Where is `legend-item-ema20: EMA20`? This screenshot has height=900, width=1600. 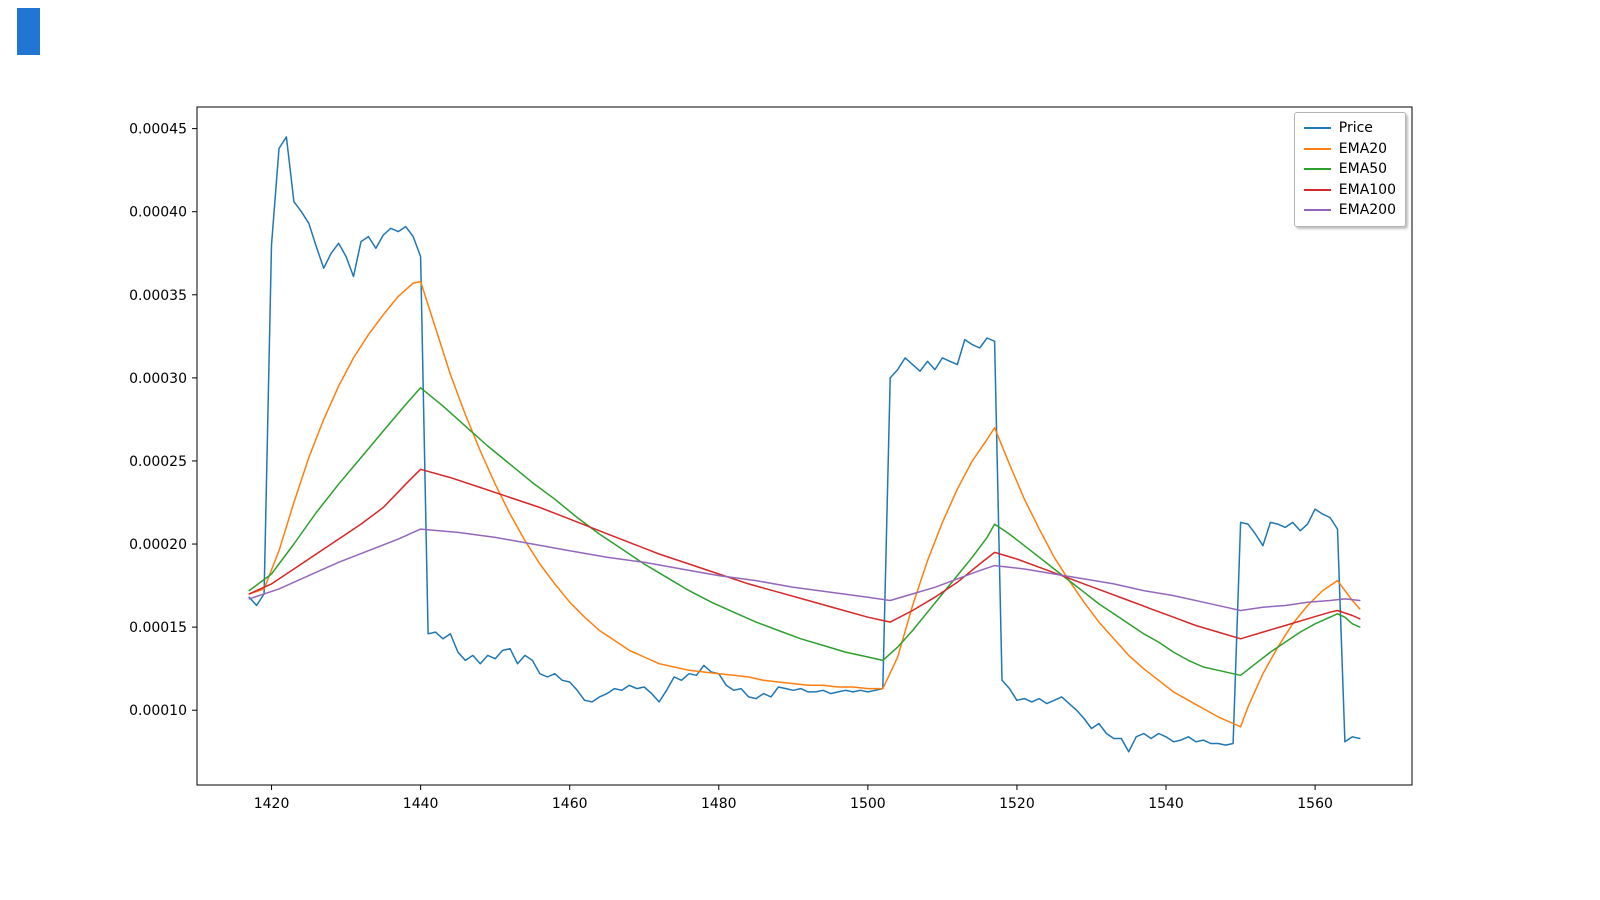
legend-item-ema20: EMA20 is located at coordinates (1349, 149).